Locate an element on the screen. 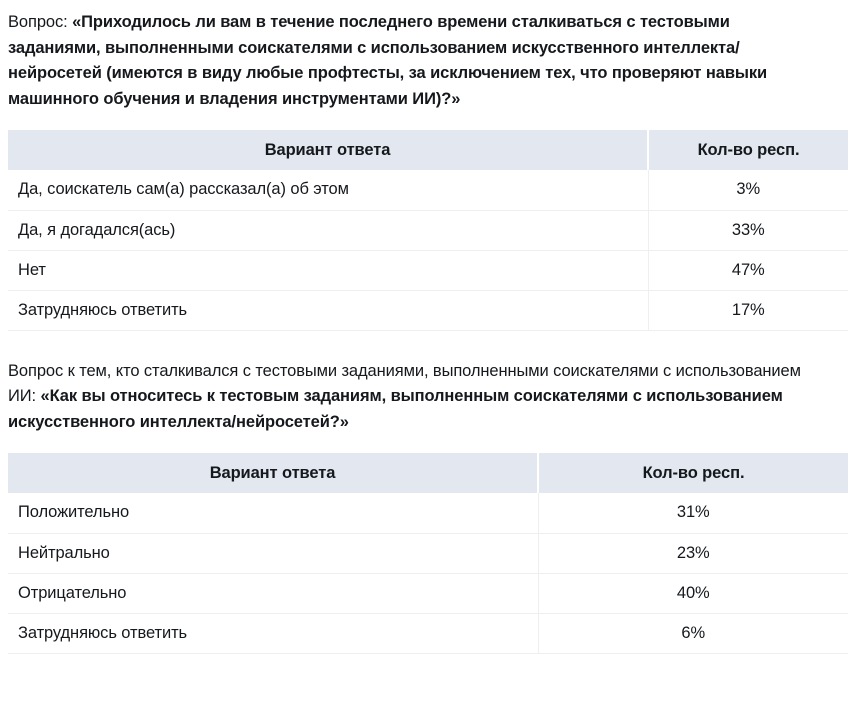  table-row: Нет 47% is located at coordinates (428, 270).